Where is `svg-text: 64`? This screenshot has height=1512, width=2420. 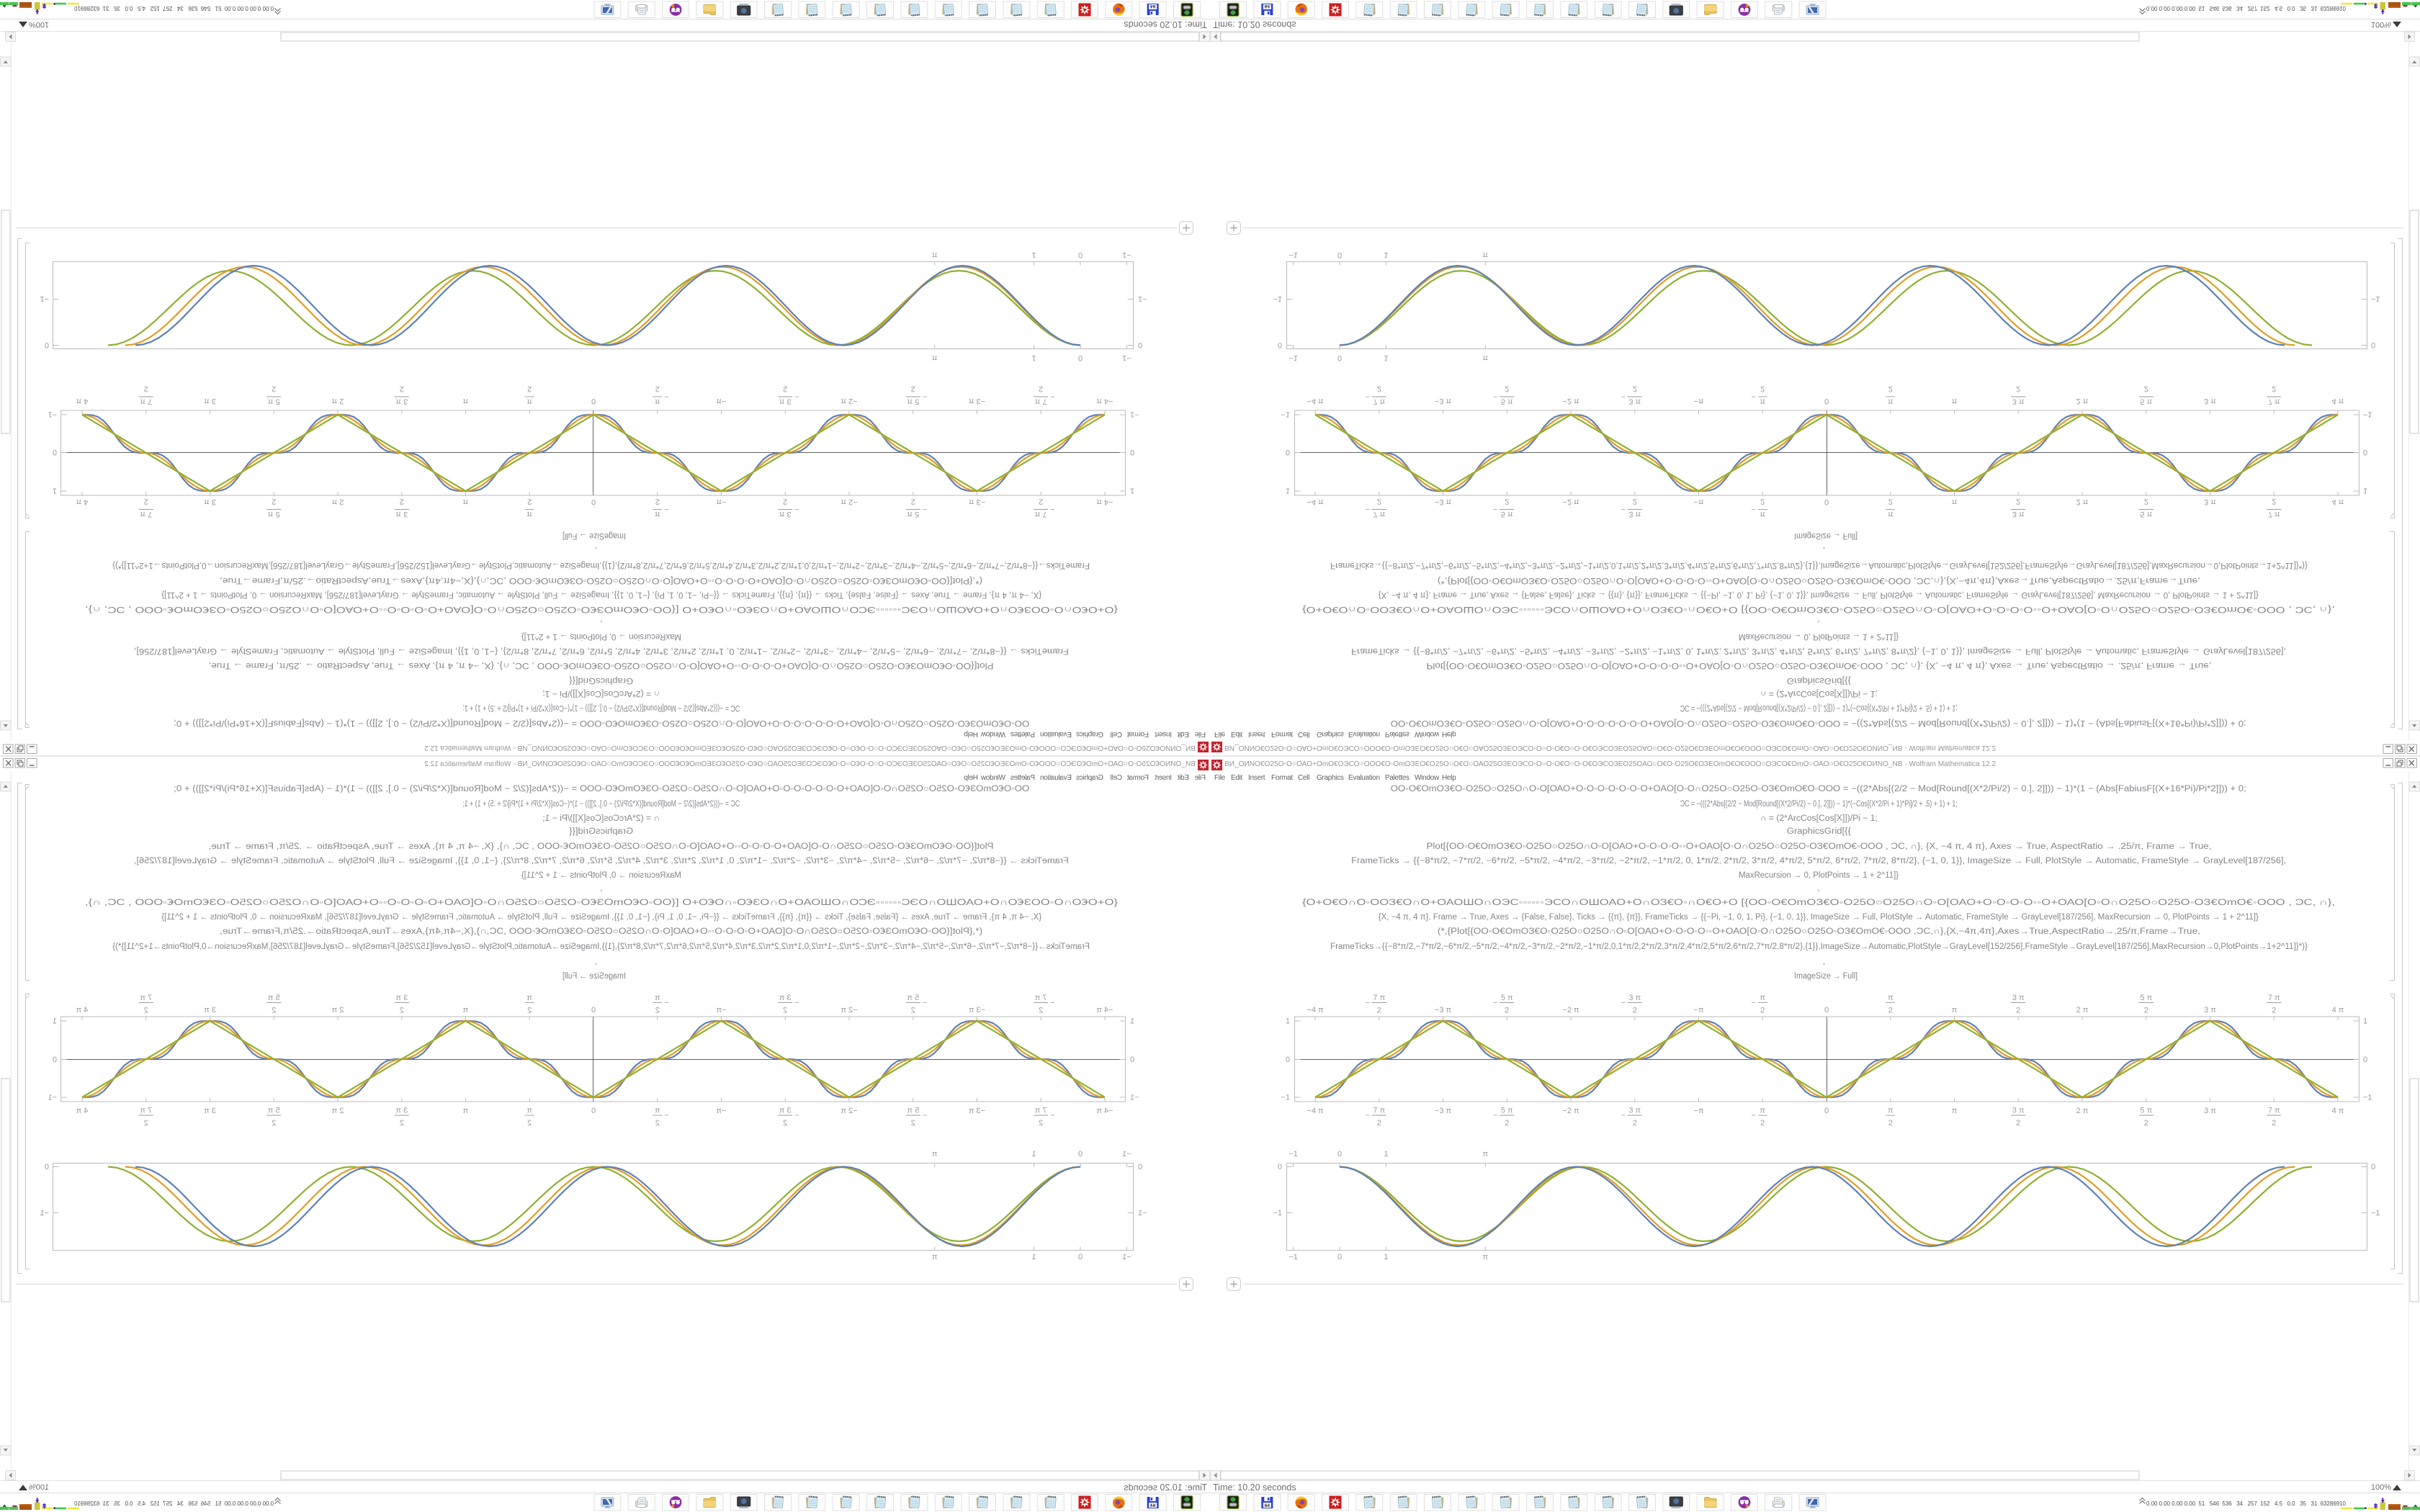
svg-text: 64 is located at coordinates (1153, 6).